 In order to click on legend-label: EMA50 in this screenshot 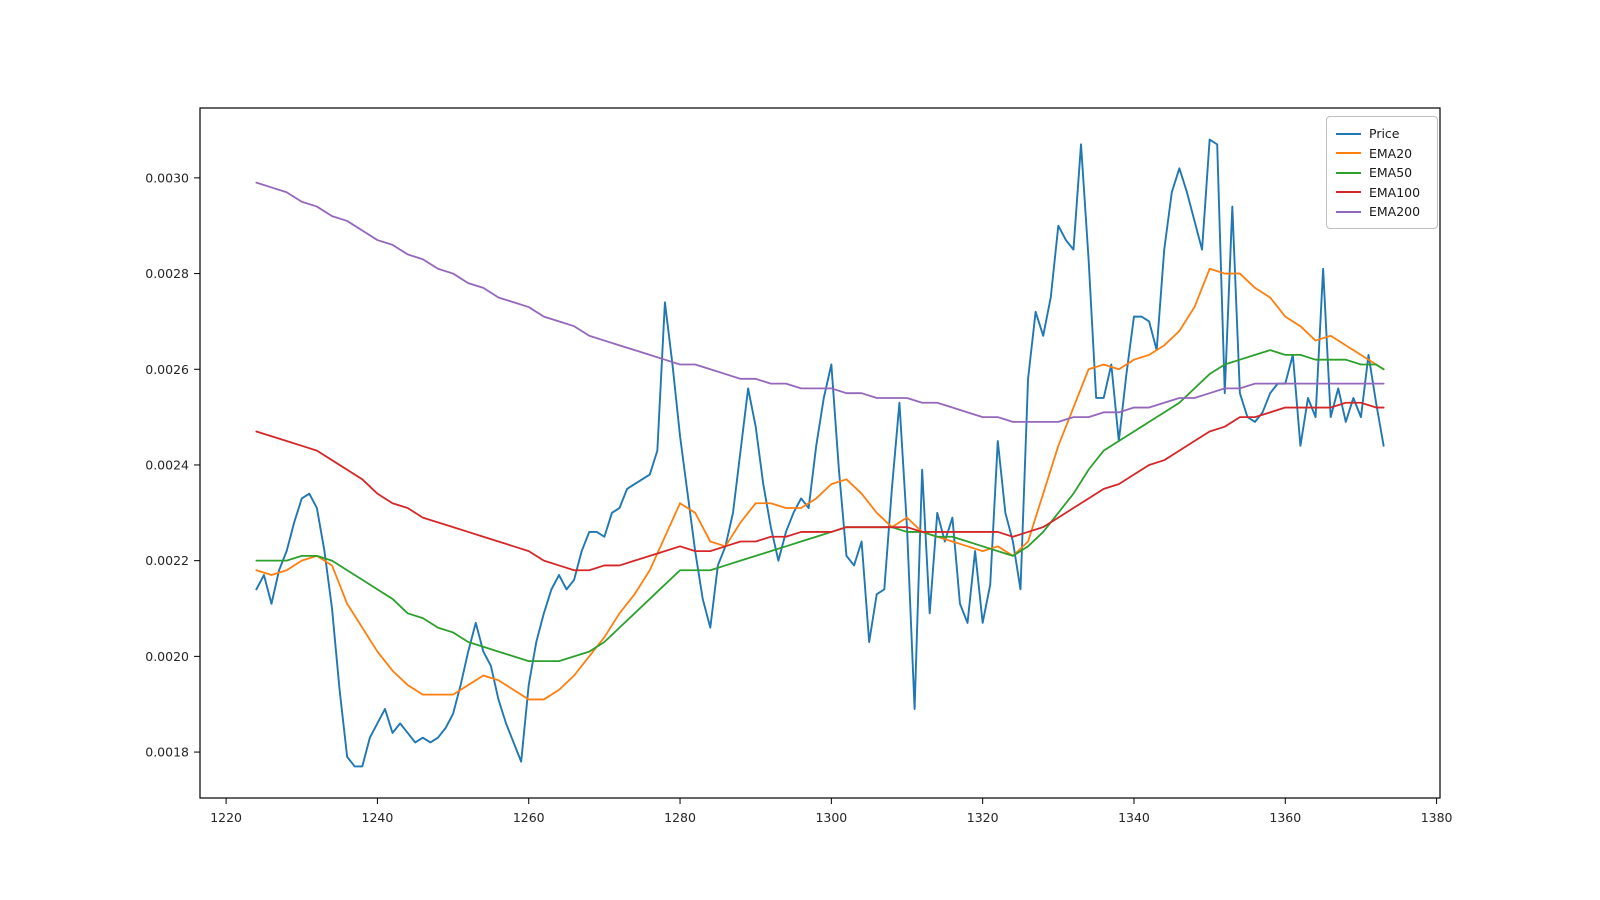, I will do `click(1391, 172)`.